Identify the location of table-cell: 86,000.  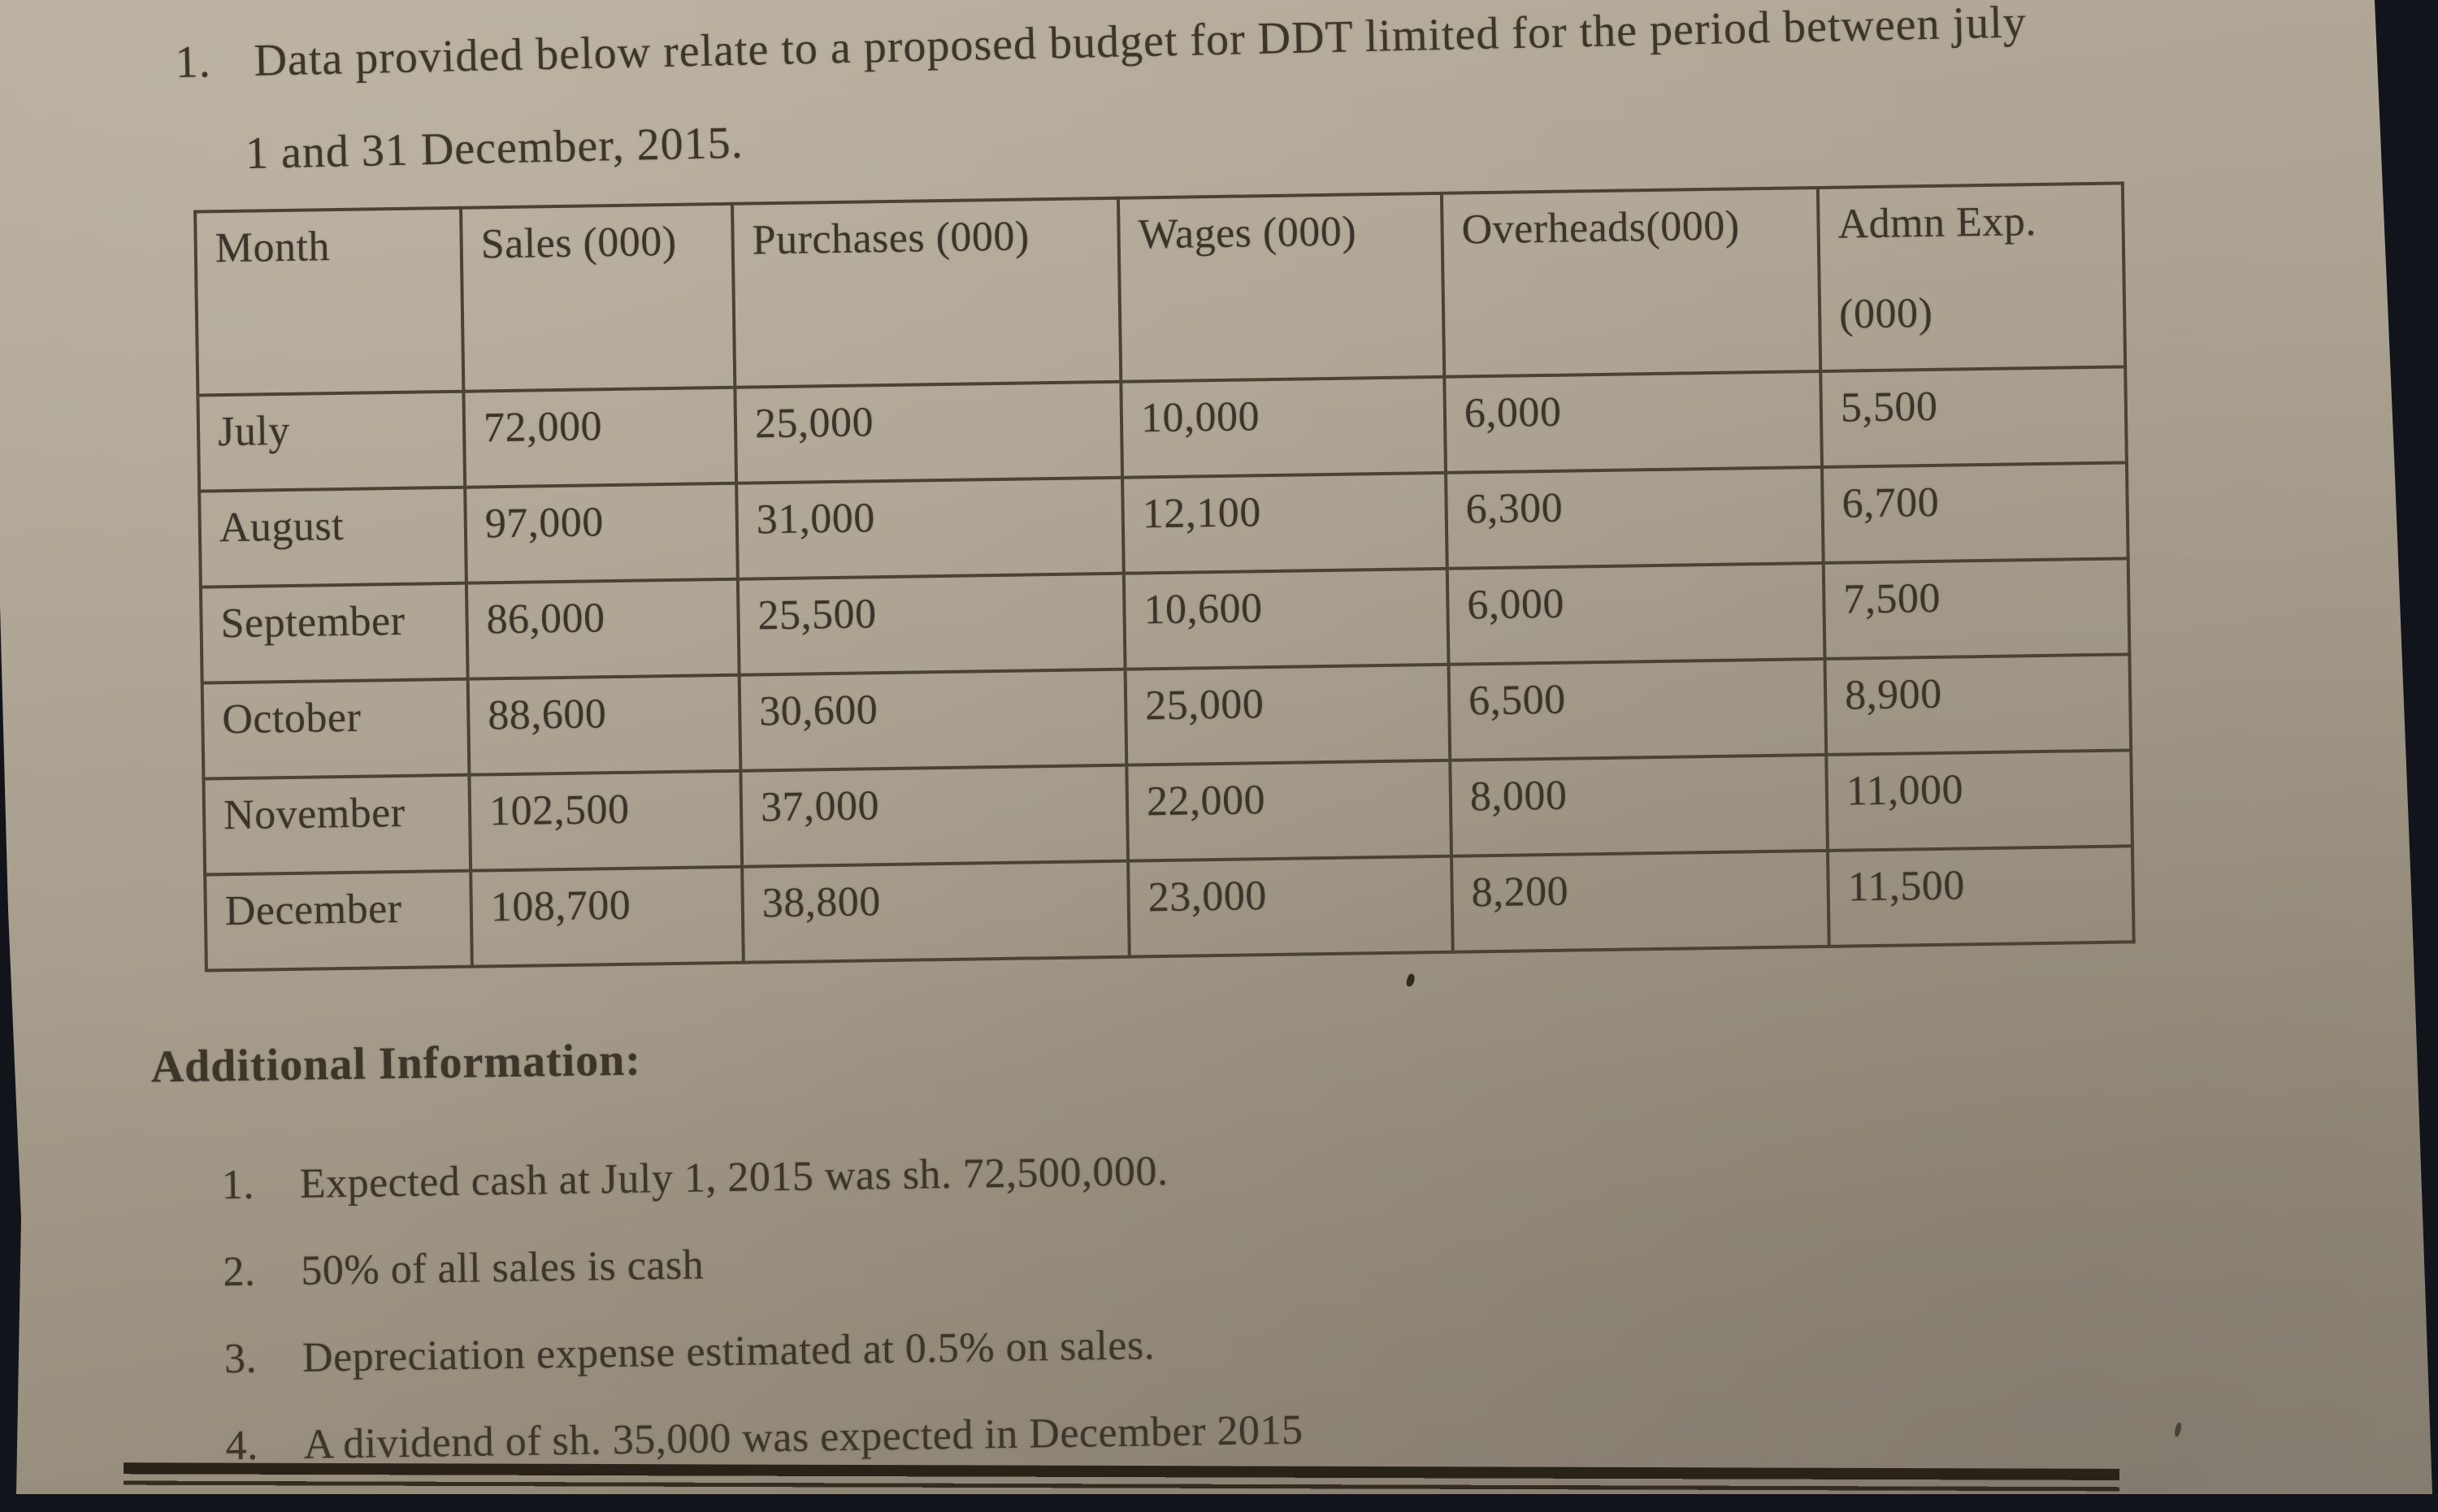
(603, 628).